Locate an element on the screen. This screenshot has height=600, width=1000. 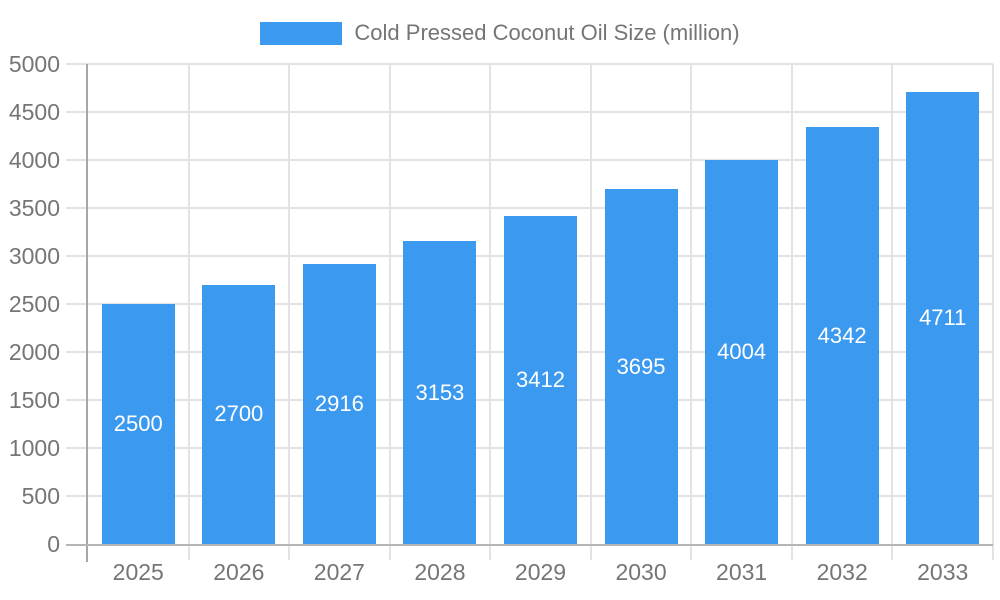
bar: 4711 is located at coordinates (943, 317).